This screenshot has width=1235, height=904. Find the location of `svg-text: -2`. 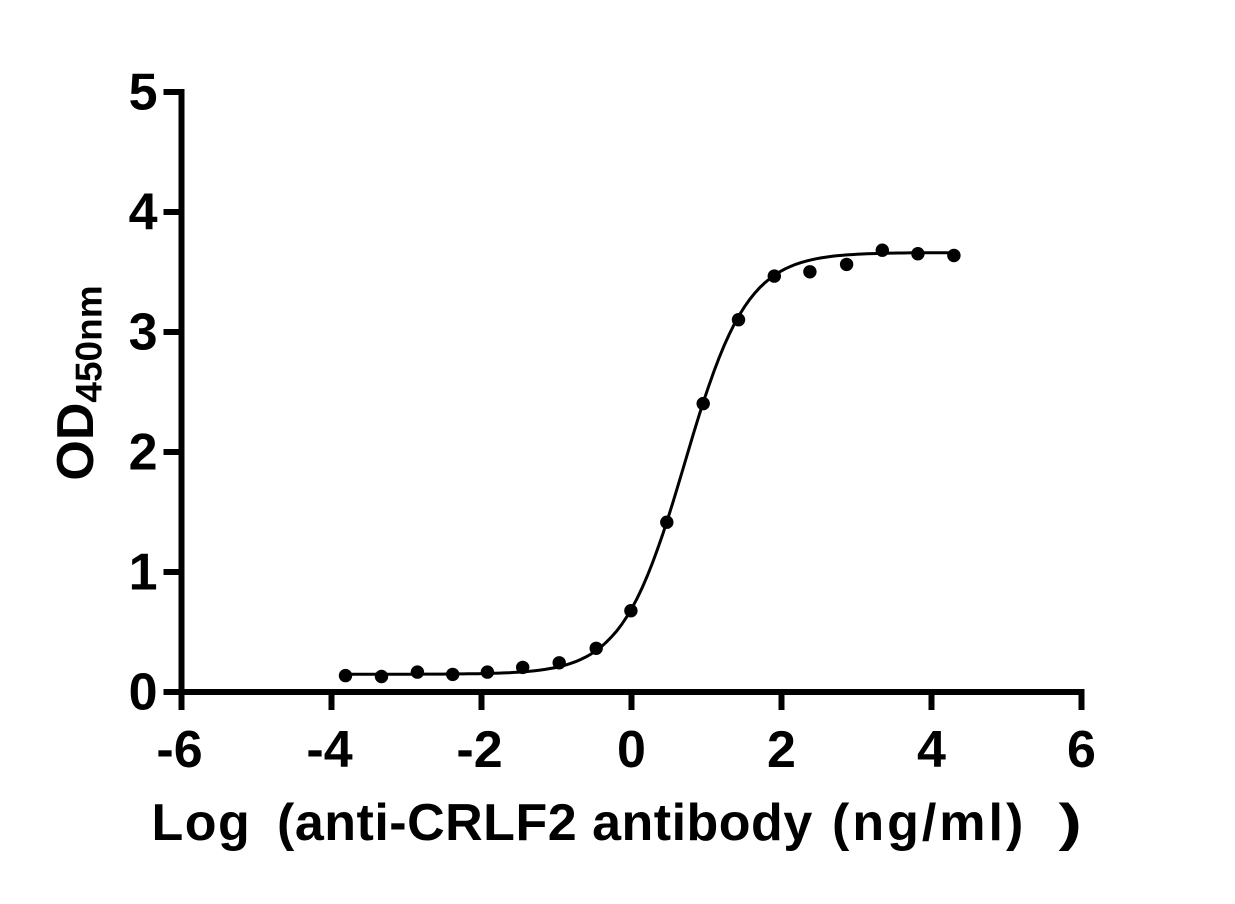

svg-text: -2 is located at coordinates (479, 750).